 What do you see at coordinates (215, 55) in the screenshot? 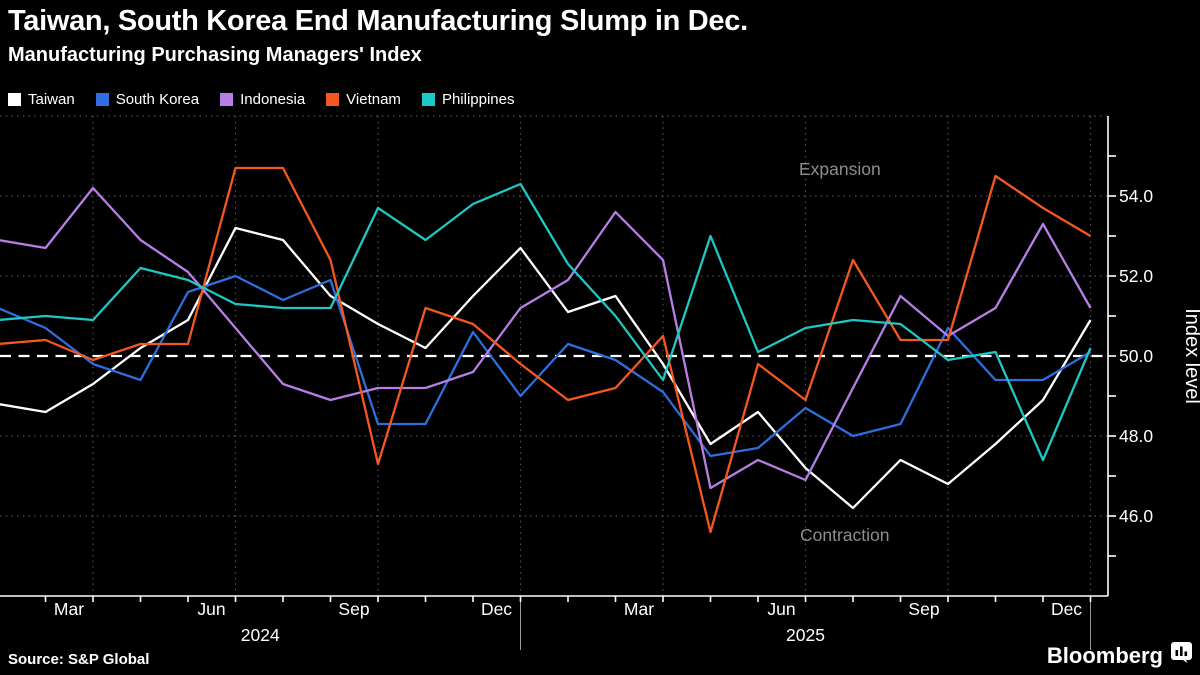
I see `chart-subtitle: Manufacturing Purchasing Managers' Index` at bounding box center [215, 55].